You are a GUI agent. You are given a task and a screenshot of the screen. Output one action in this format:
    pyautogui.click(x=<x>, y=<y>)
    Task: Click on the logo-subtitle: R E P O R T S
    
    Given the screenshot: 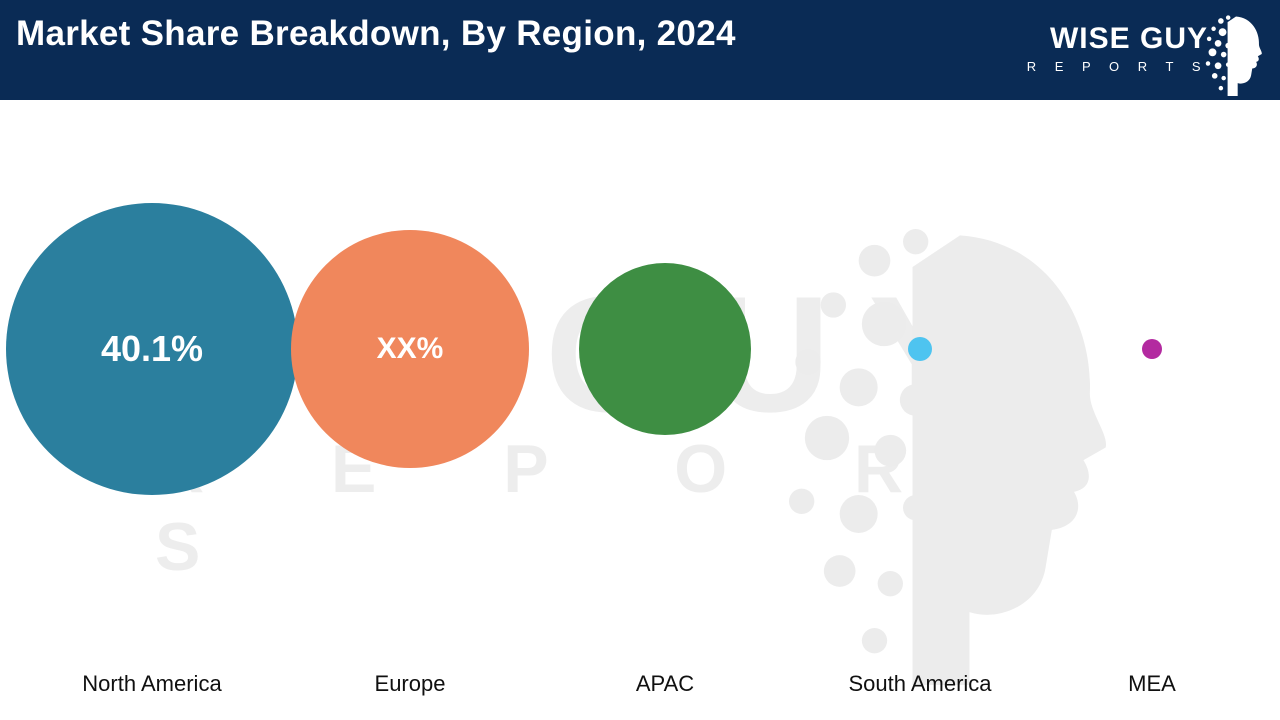 What is the action you would take?
    pyautogui.click(x=1117, y=66)
    